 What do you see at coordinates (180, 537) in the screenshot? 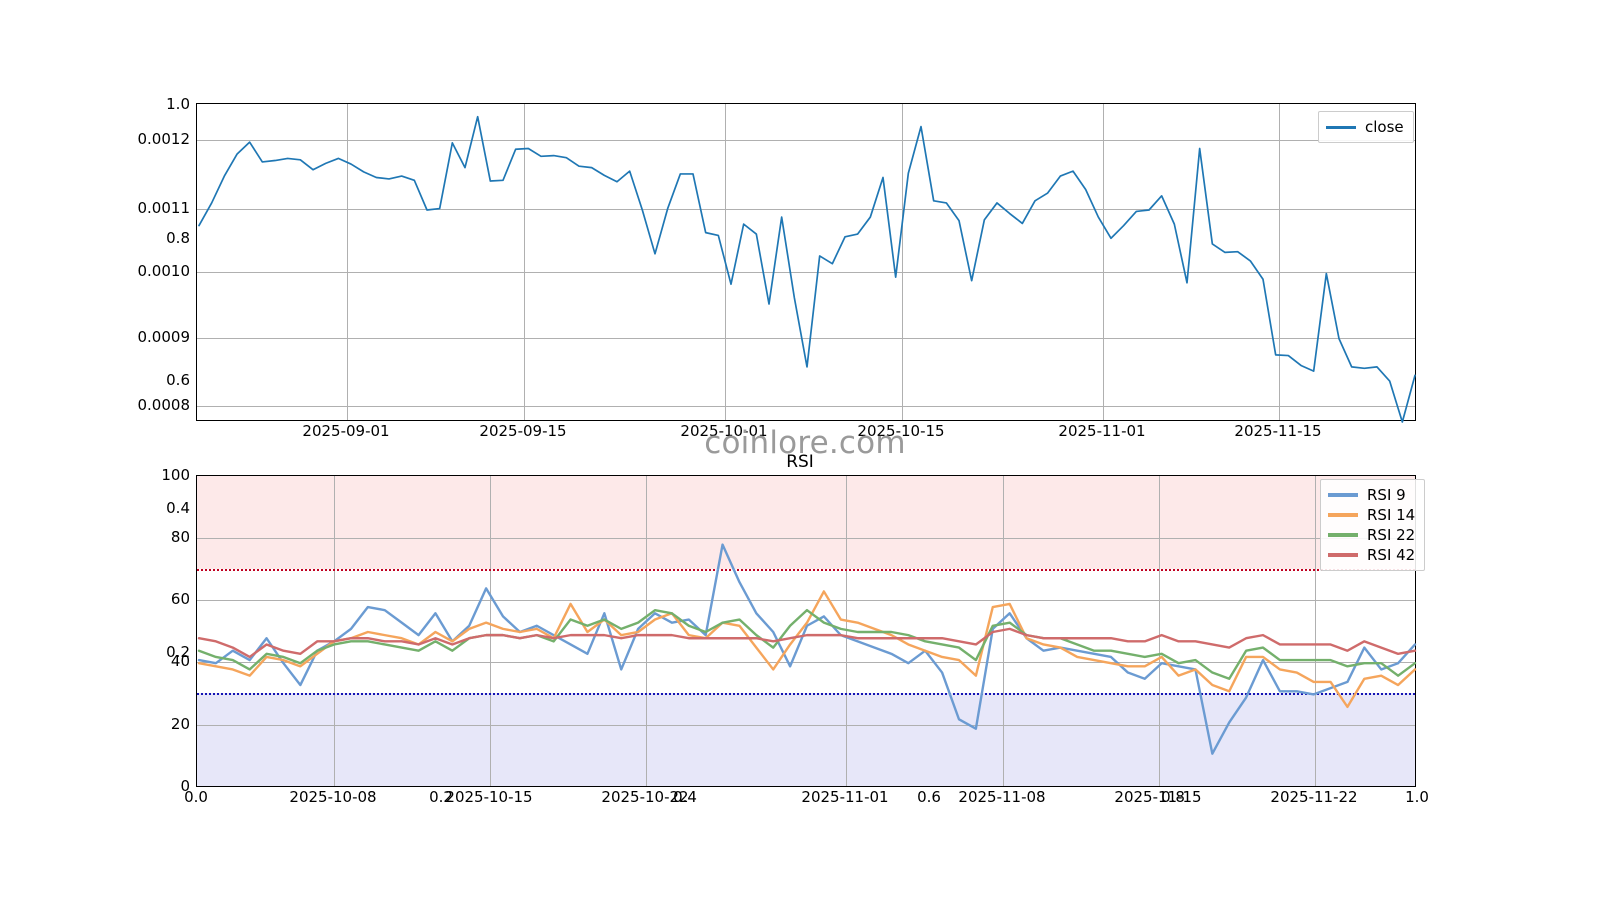
I see `rsi-ytick: 80` at bounding box center [180, 537].